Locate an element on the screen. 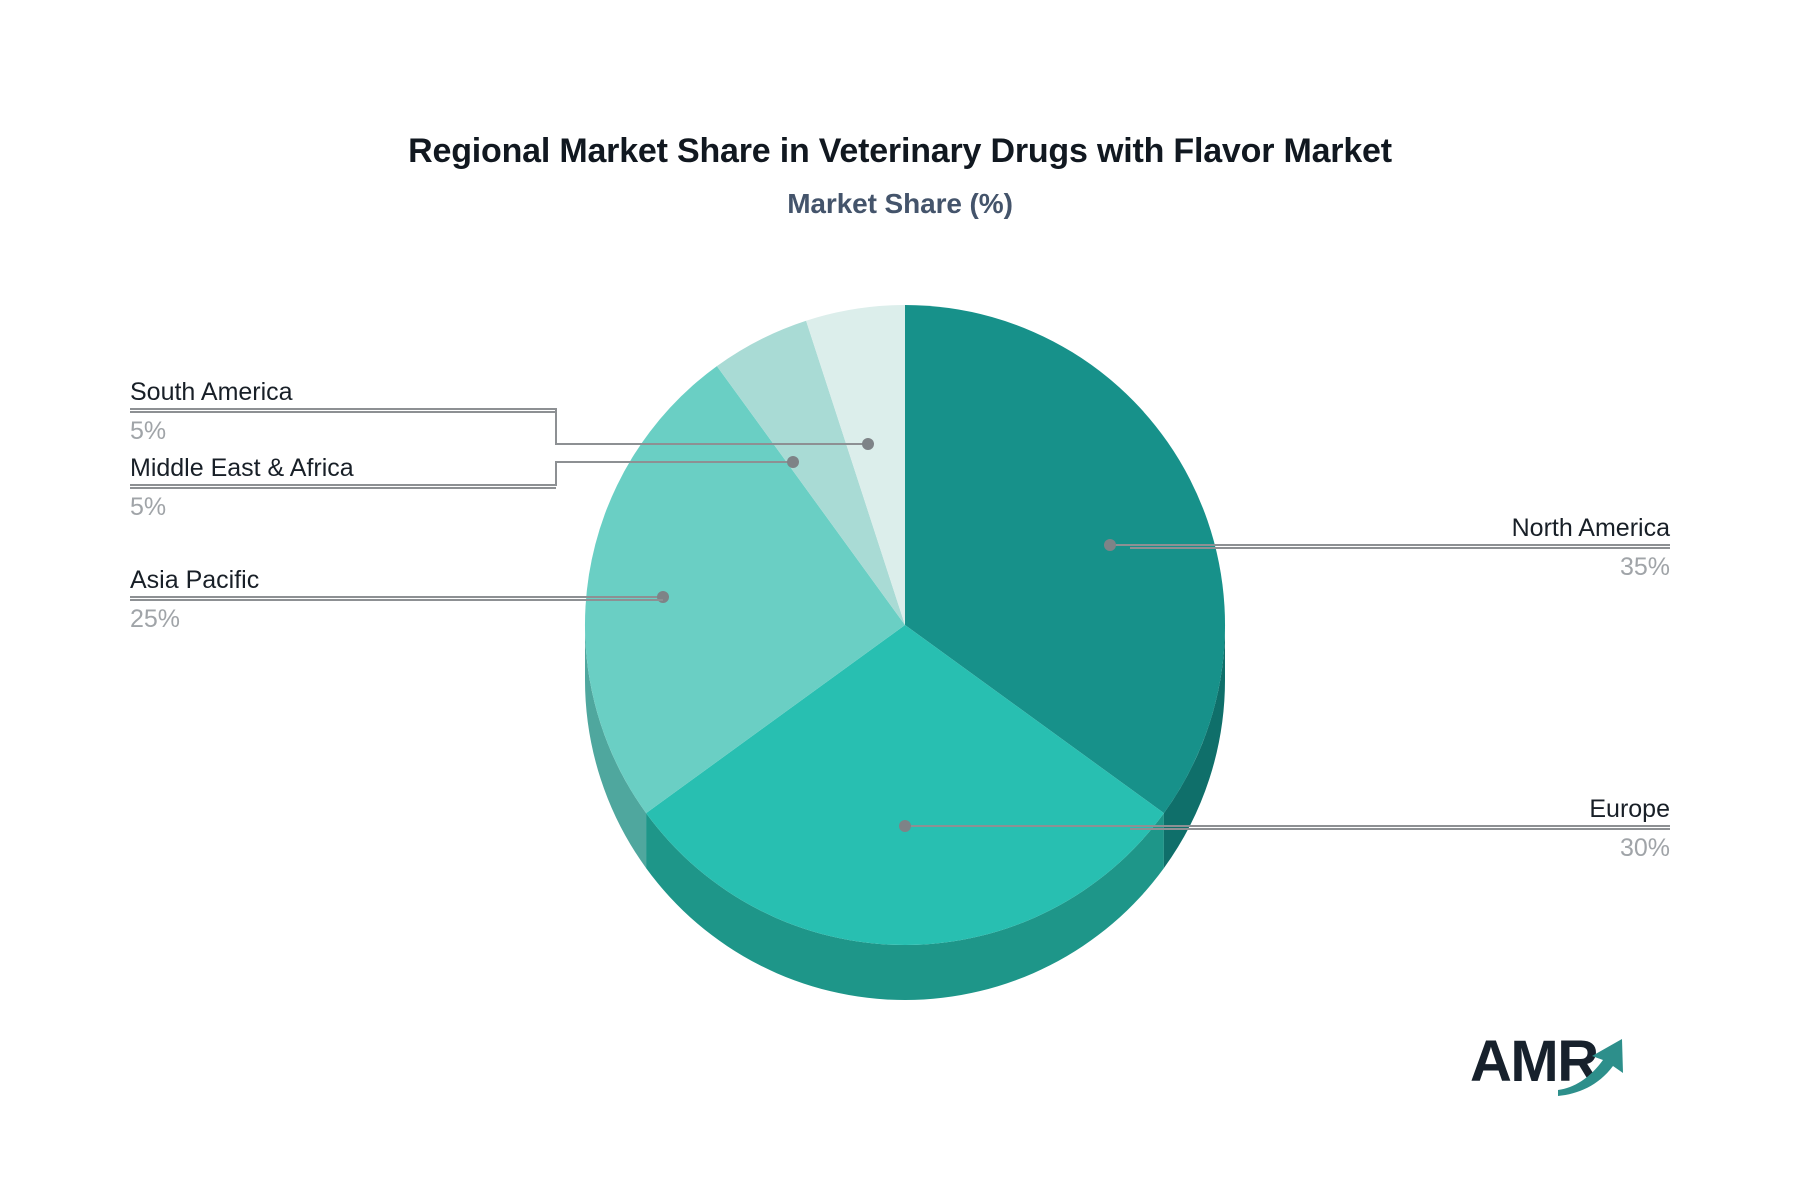 The width and height of the screenshot is (1800, 1196). callout-europe: Europe 30% is located at coordinates (1400, 828).